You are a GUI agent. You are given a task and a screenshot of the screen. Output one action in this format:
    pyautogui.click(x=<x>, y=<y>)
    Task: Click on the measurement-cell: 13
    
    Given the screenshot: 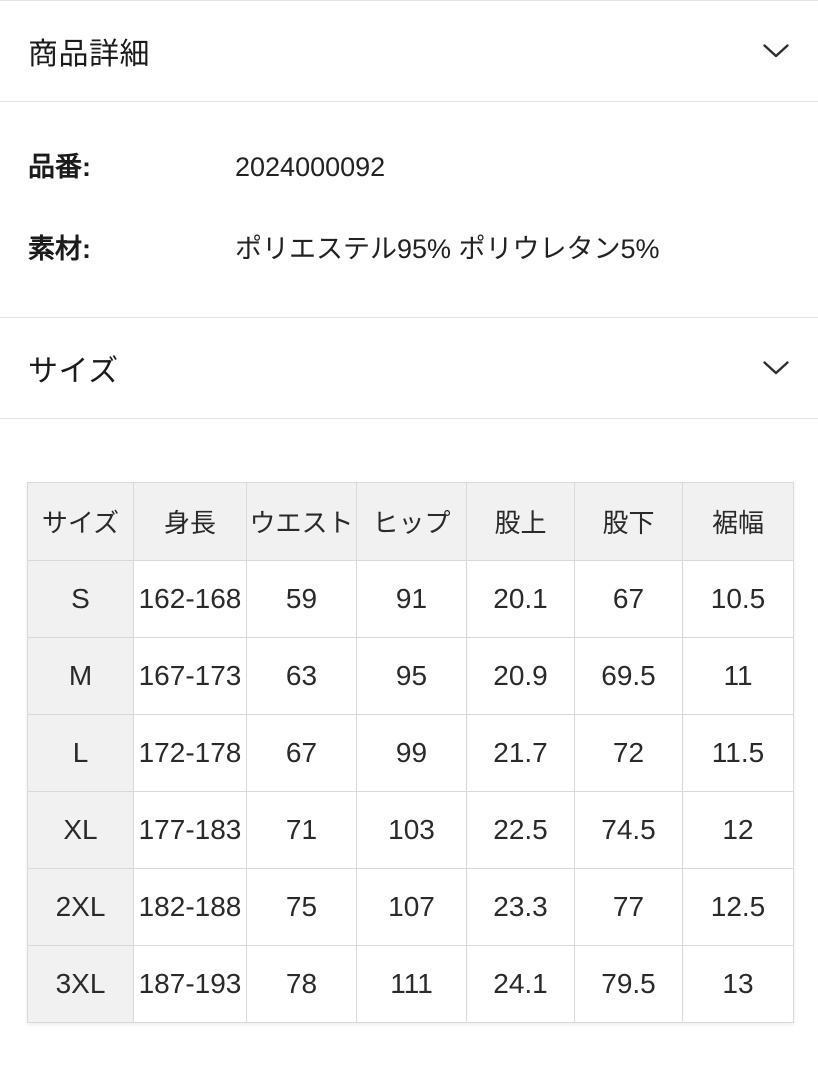 What is the action you would take?
    pyautogui.click(x=738, y=984)
    